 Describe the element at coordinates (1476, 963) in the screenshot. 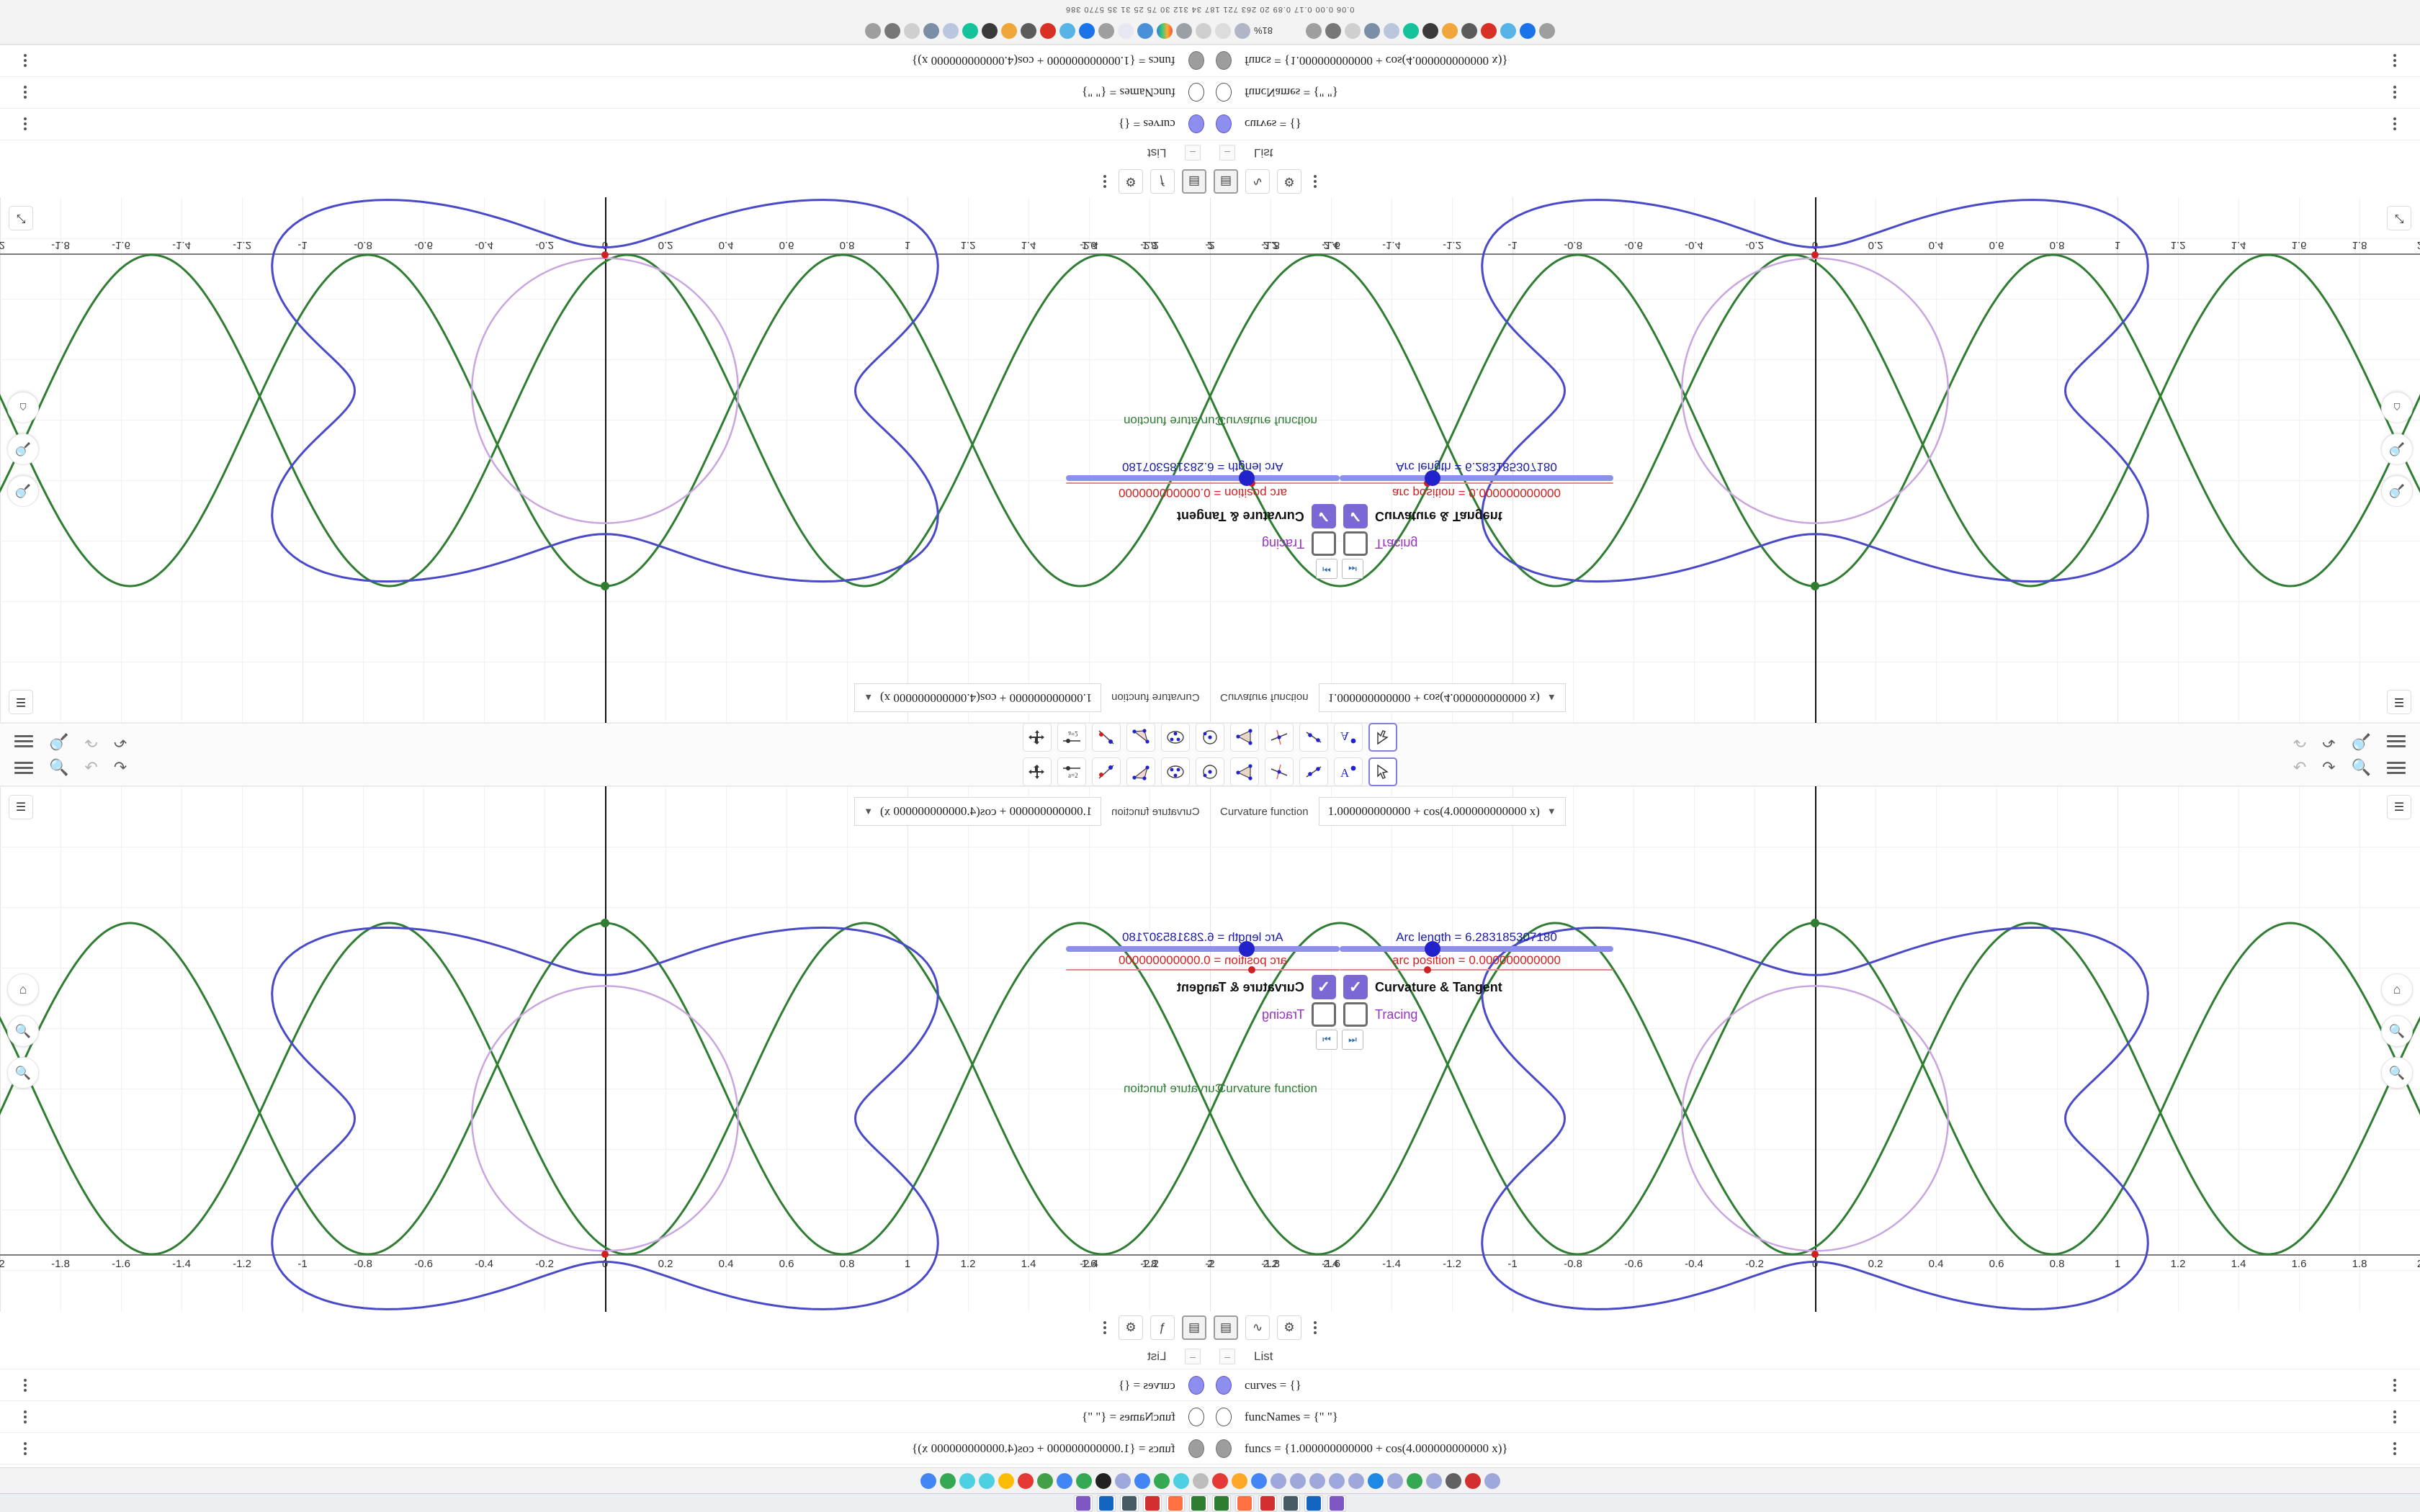

I see `arc-position-slider-right: arc position = 0.000000000000` at that location.